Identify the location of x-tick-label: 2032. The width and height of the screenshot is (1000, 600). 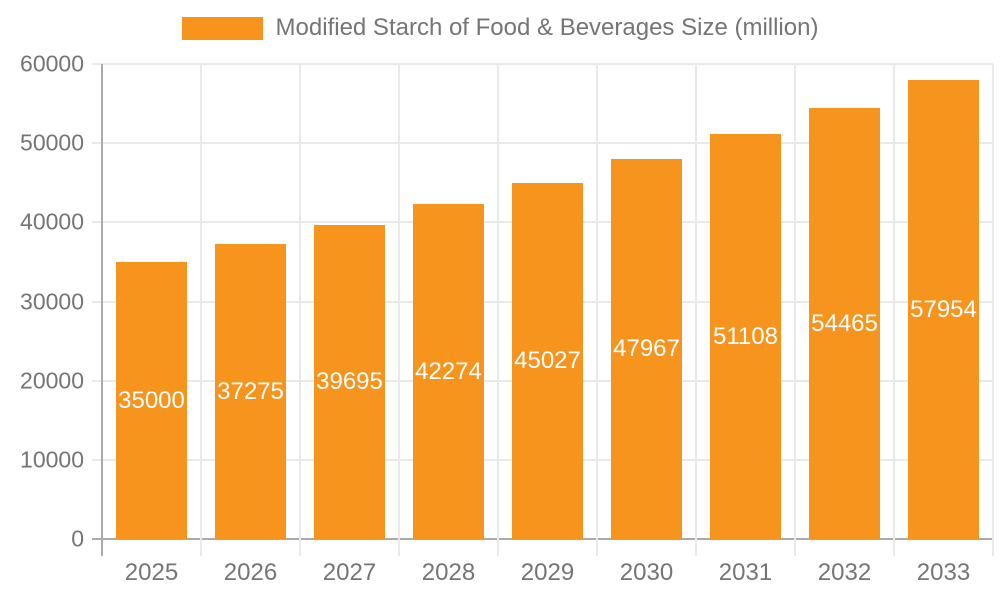
(844, 572).